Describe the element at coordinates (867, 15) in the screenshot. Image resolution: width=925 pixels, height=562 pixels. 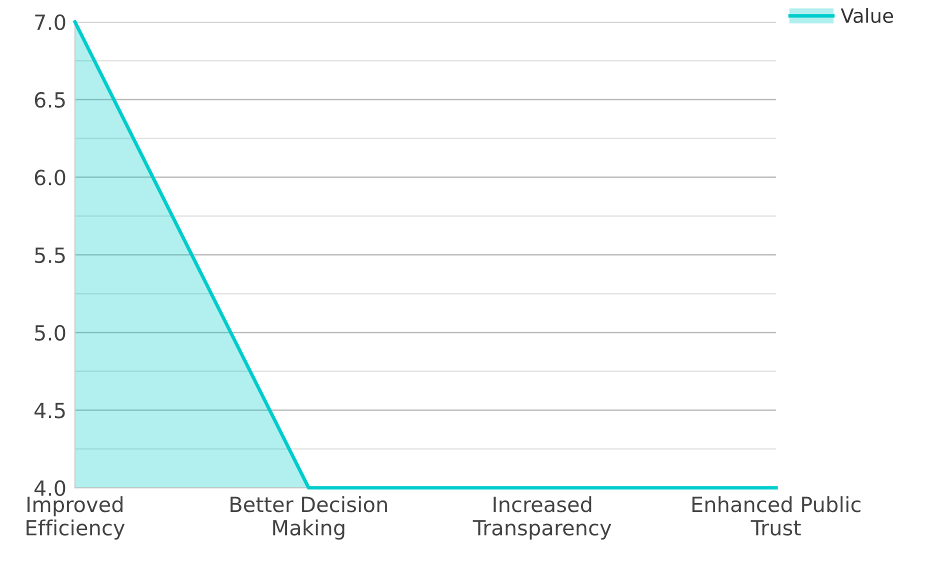
I see `legend-label: Value` at that location.